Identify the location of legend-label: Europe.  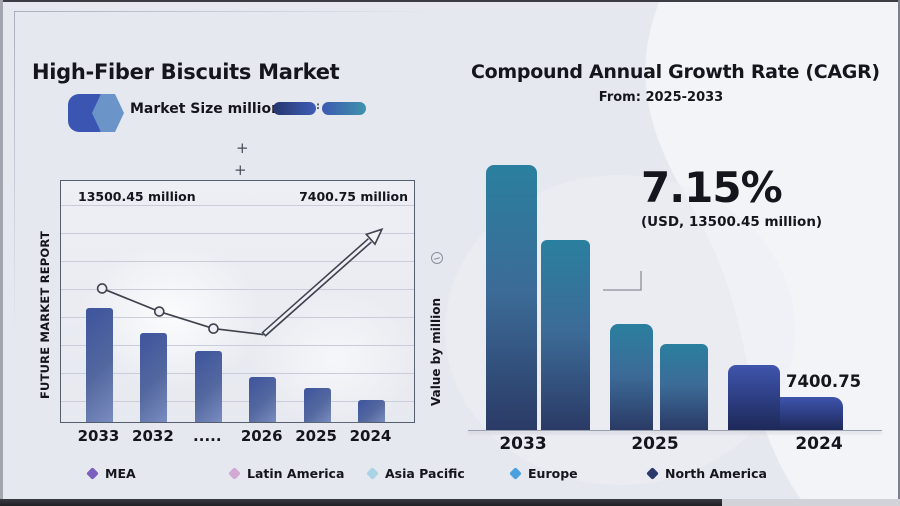
(553, 473).